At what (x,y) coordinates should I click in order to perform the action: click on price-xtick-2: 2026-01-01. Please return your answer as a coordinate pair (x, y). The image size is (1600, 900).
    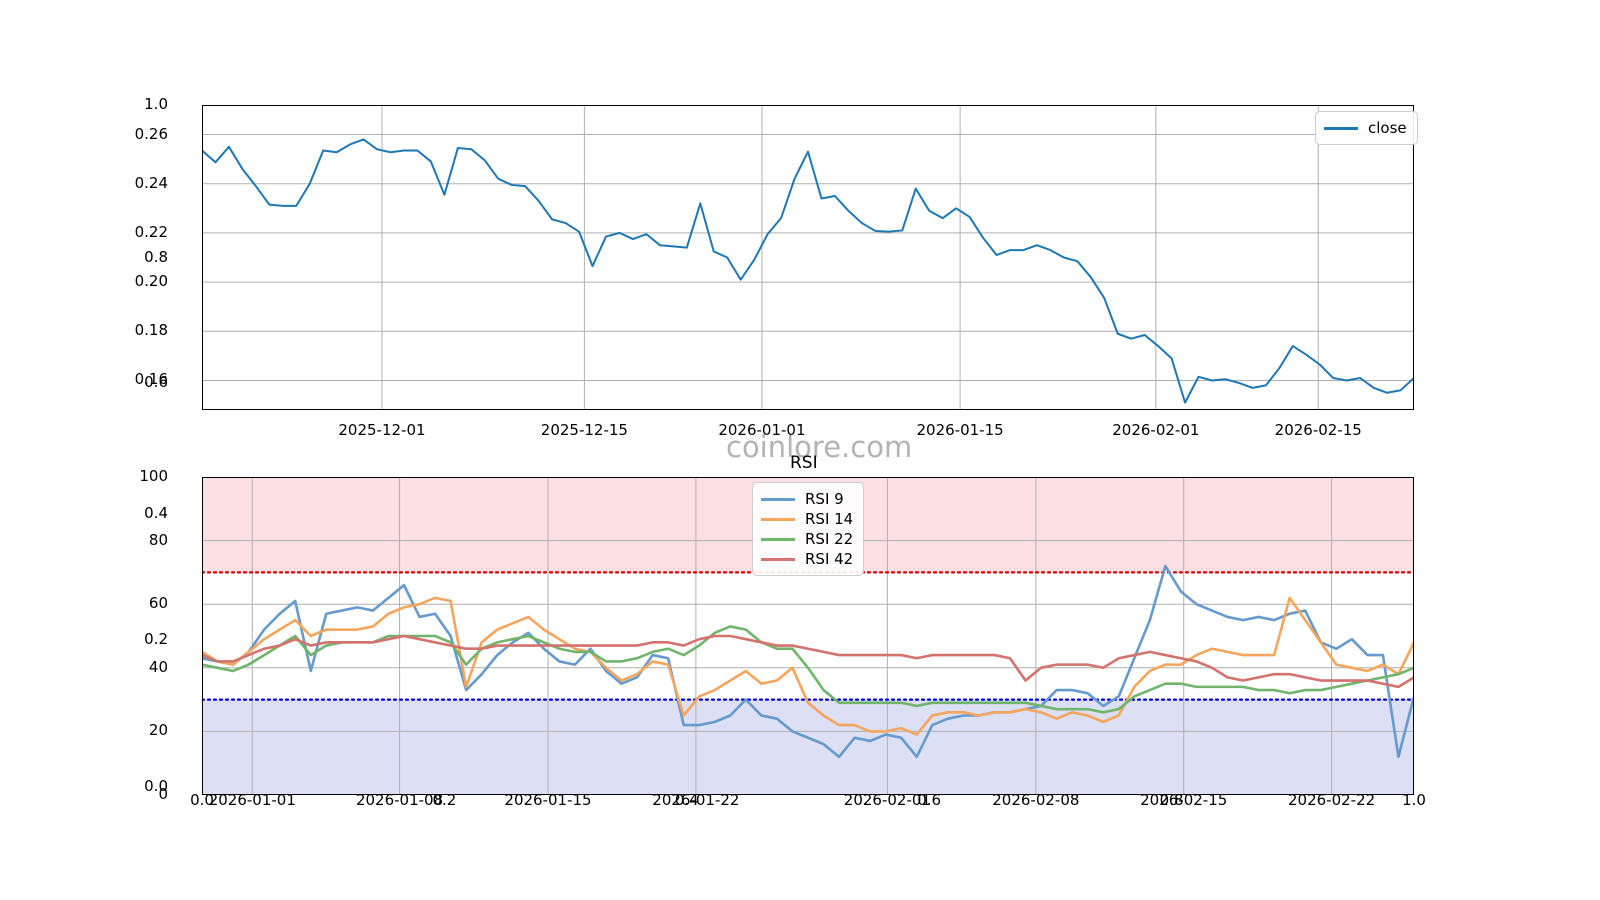
    Looking at the image, I should click on (762, 430).